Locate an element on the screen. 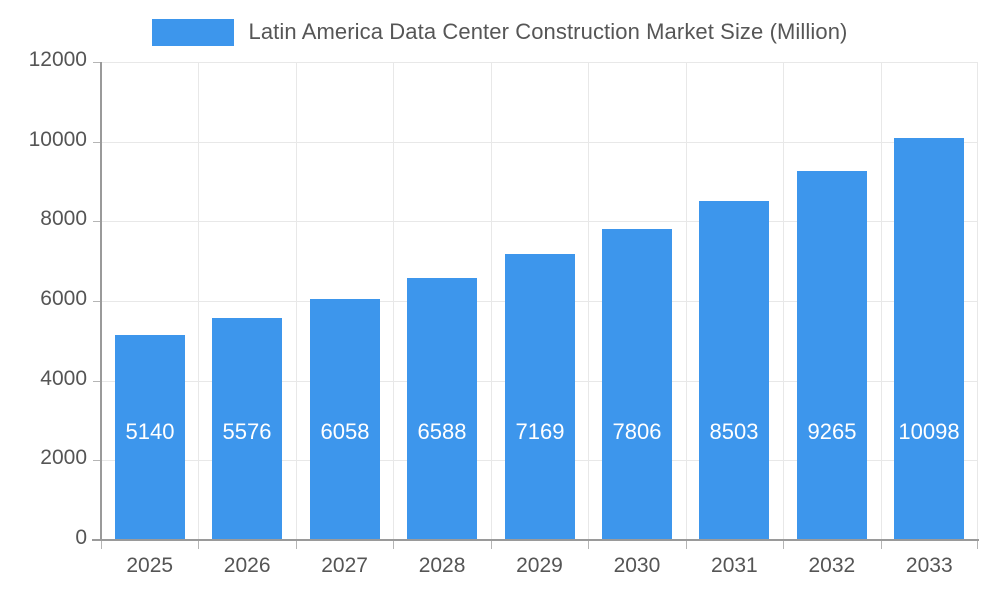  y-tick-label: 4000 is located at coordinates (63, 378).